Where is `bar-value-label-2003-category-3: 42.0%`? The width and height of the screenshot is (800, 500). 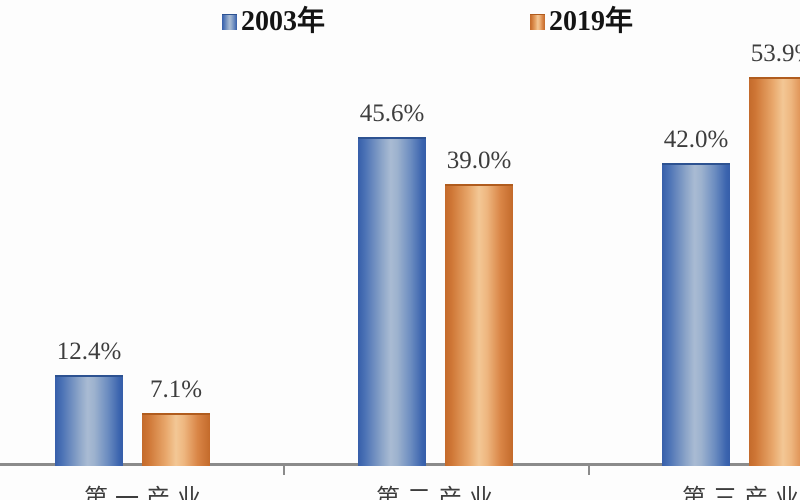
bar-value-label-2003-category-3: 42.0% is located at coordinates (696, 139).